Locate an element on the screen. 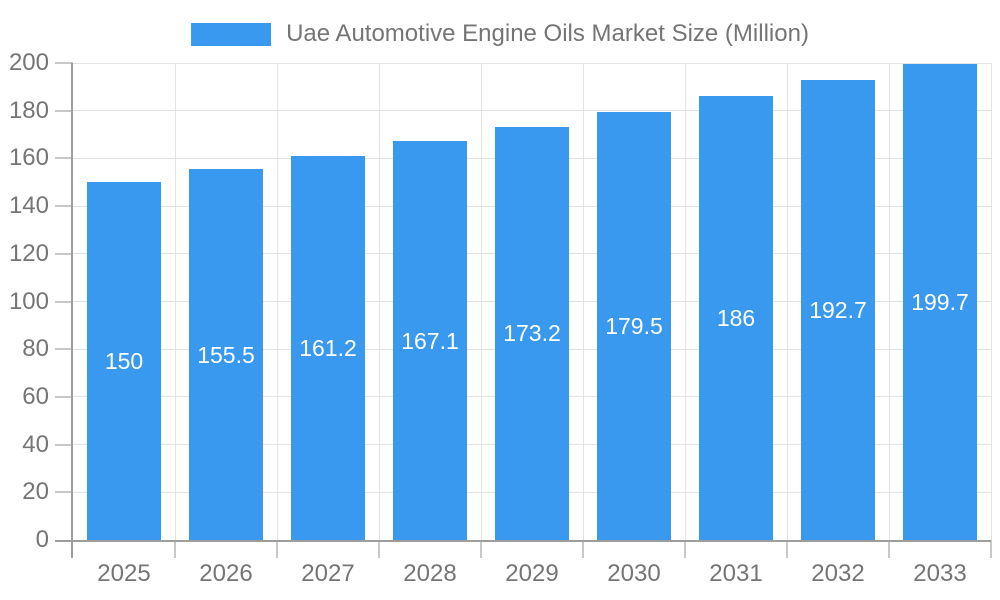 The image size is (1000, 600). x-tick-label: 2033 is located at coordinates (940, 573).